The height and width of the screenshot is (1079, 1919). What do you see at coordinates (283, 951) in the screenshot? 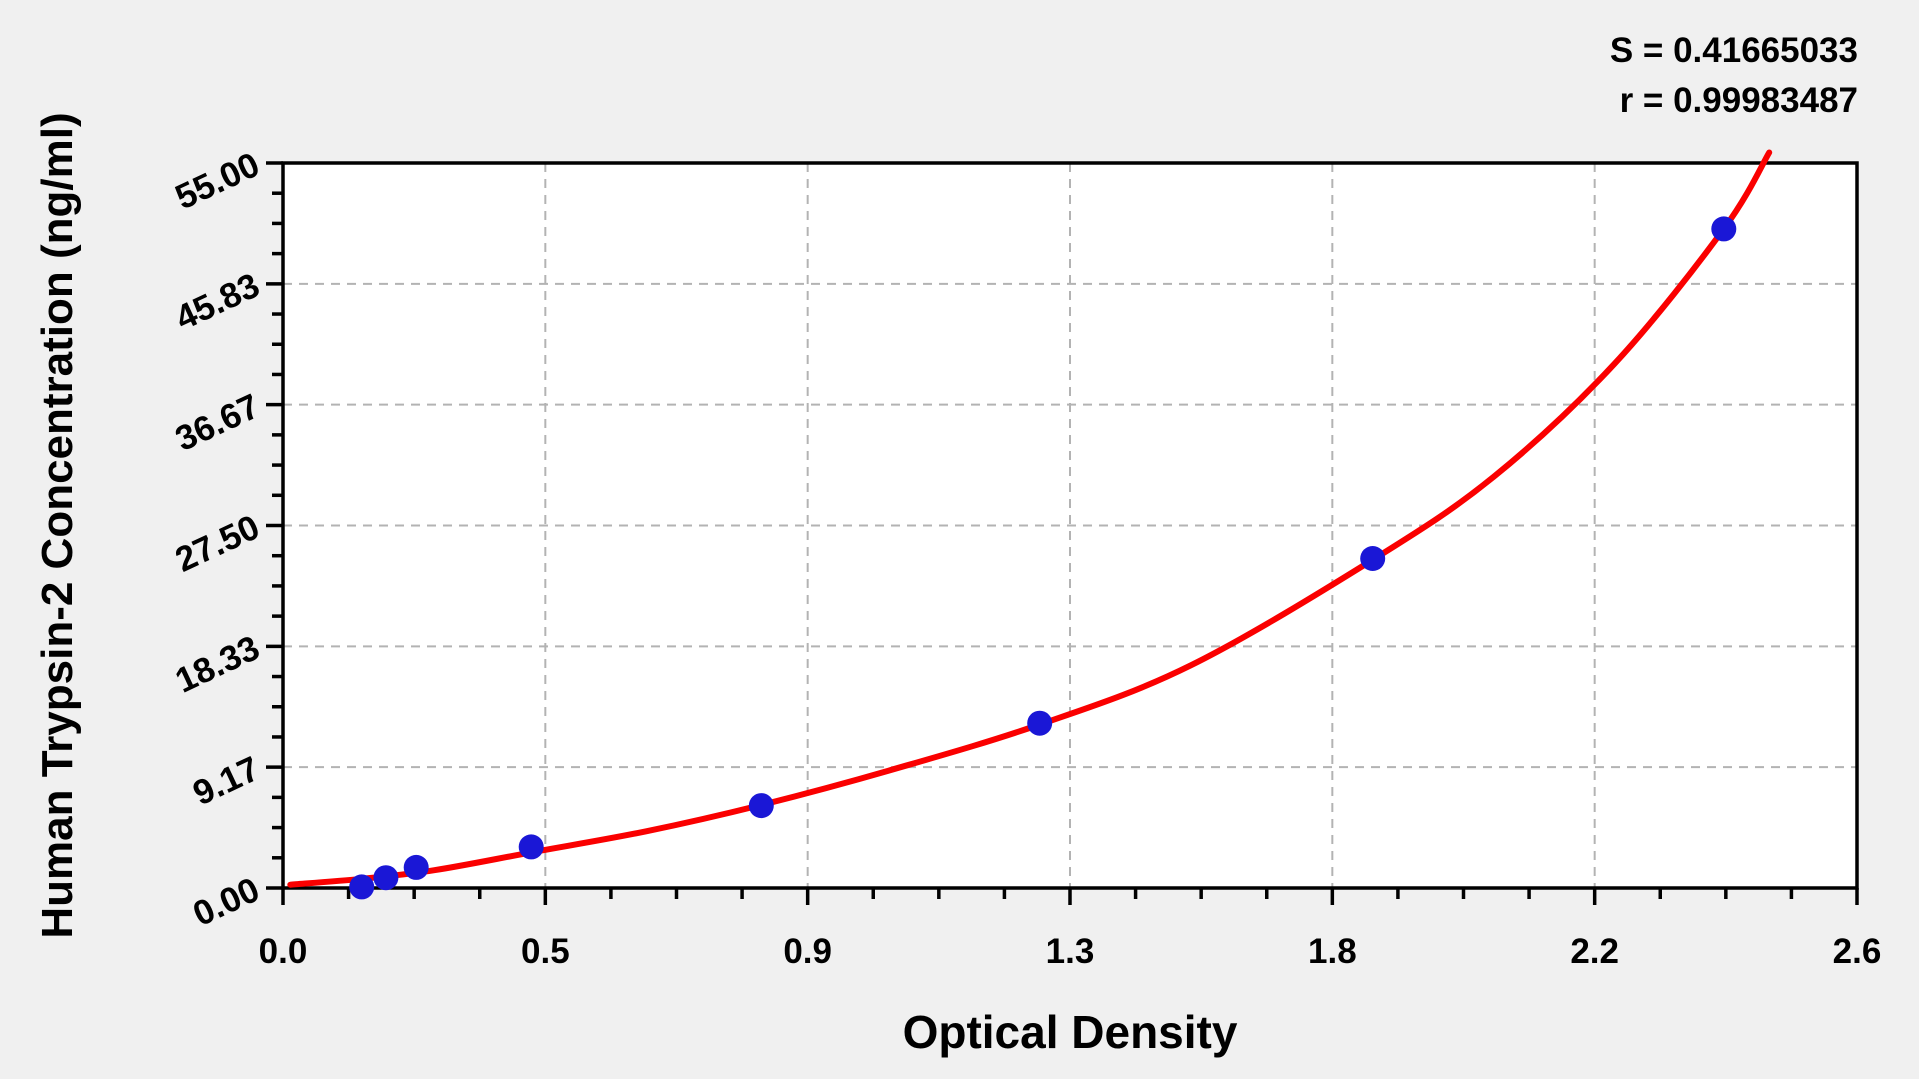
I see `x-tick-label: 0.0` at bounding box center [283, 951].